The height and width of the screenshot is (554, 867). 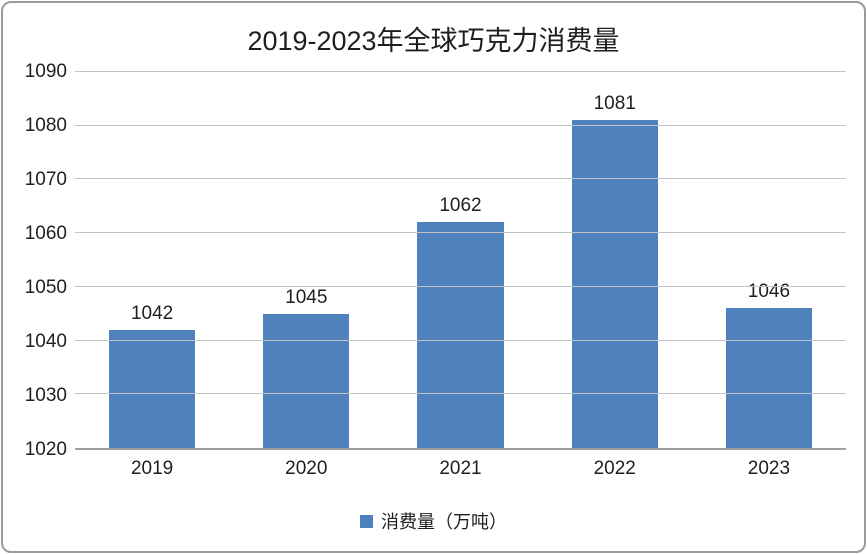 I want to click on bar-value-label: 1042, so click(x=152, y=313).